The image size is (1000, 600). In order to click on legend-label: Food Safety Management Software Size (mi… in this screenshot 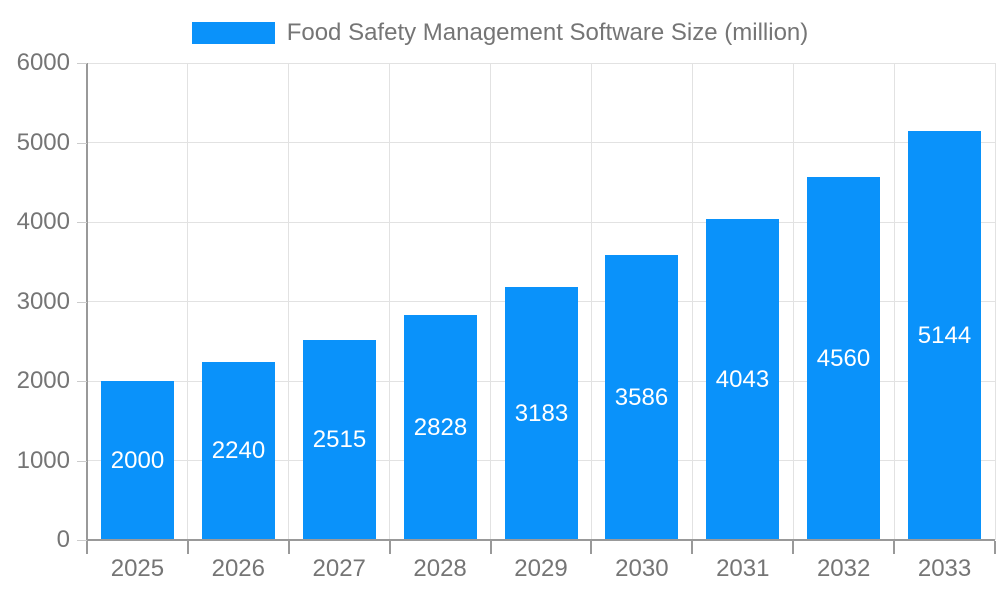, I will do `click(547, 32)`.